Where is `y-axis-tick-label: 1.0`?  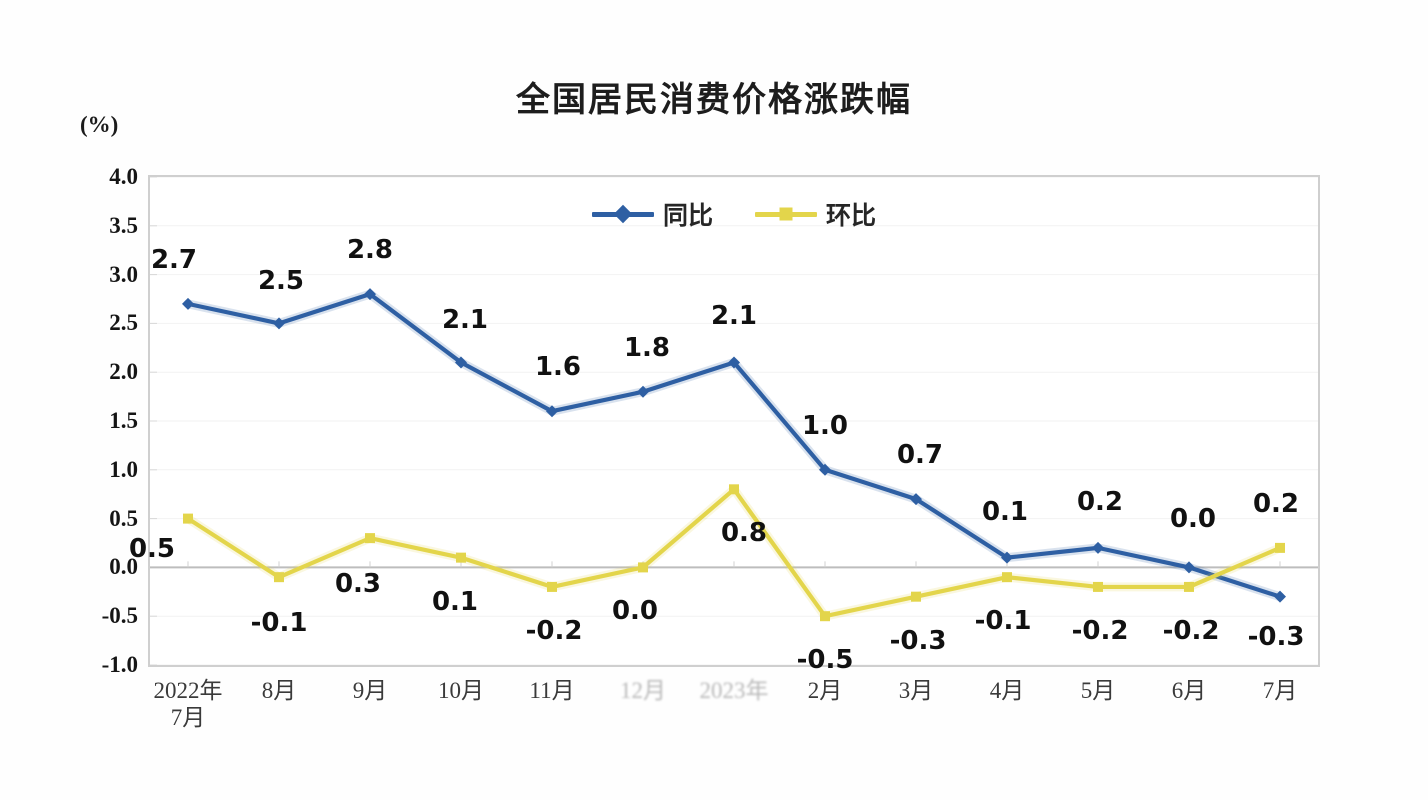
y-axis-tick-label: 1.0 is located at coordinates (123, 469).